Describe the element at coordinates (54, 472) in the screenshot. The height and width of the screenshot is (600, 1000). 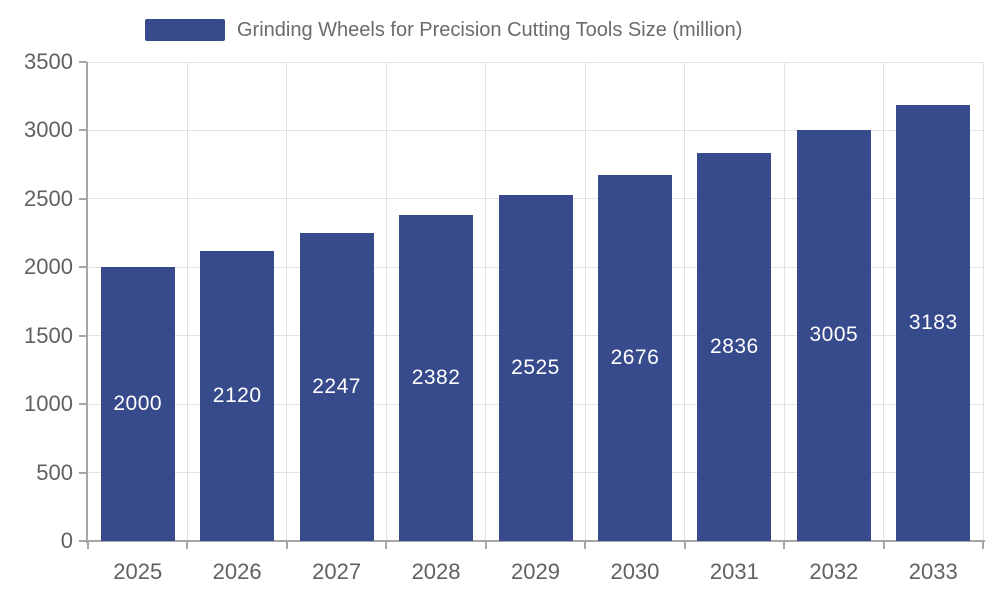
I see `y-axis-label: 500` at that location.